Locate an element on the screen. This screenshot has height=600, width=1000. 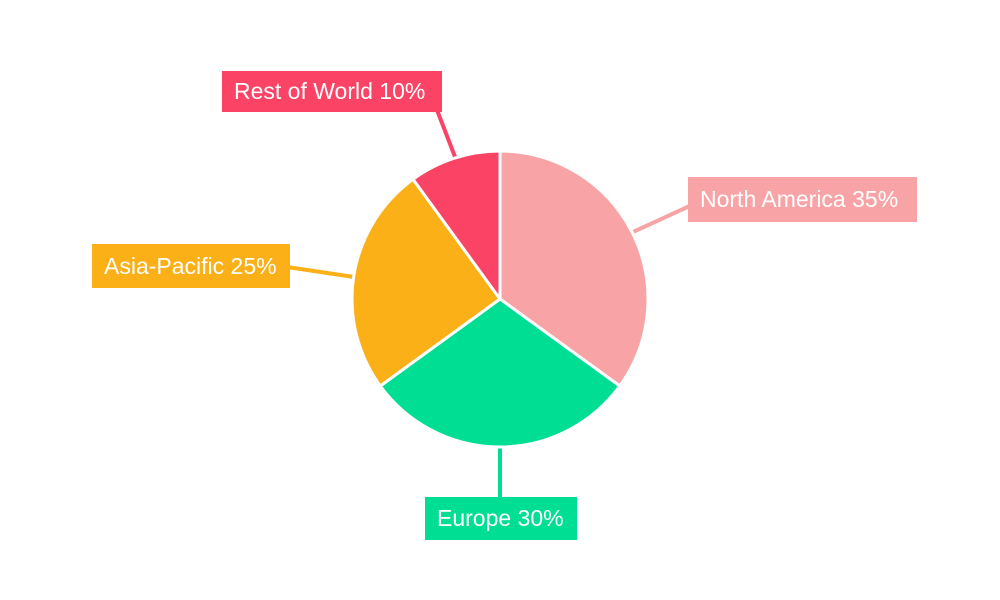
leader-line-asia-pacific is located at coordinates (320, 272).